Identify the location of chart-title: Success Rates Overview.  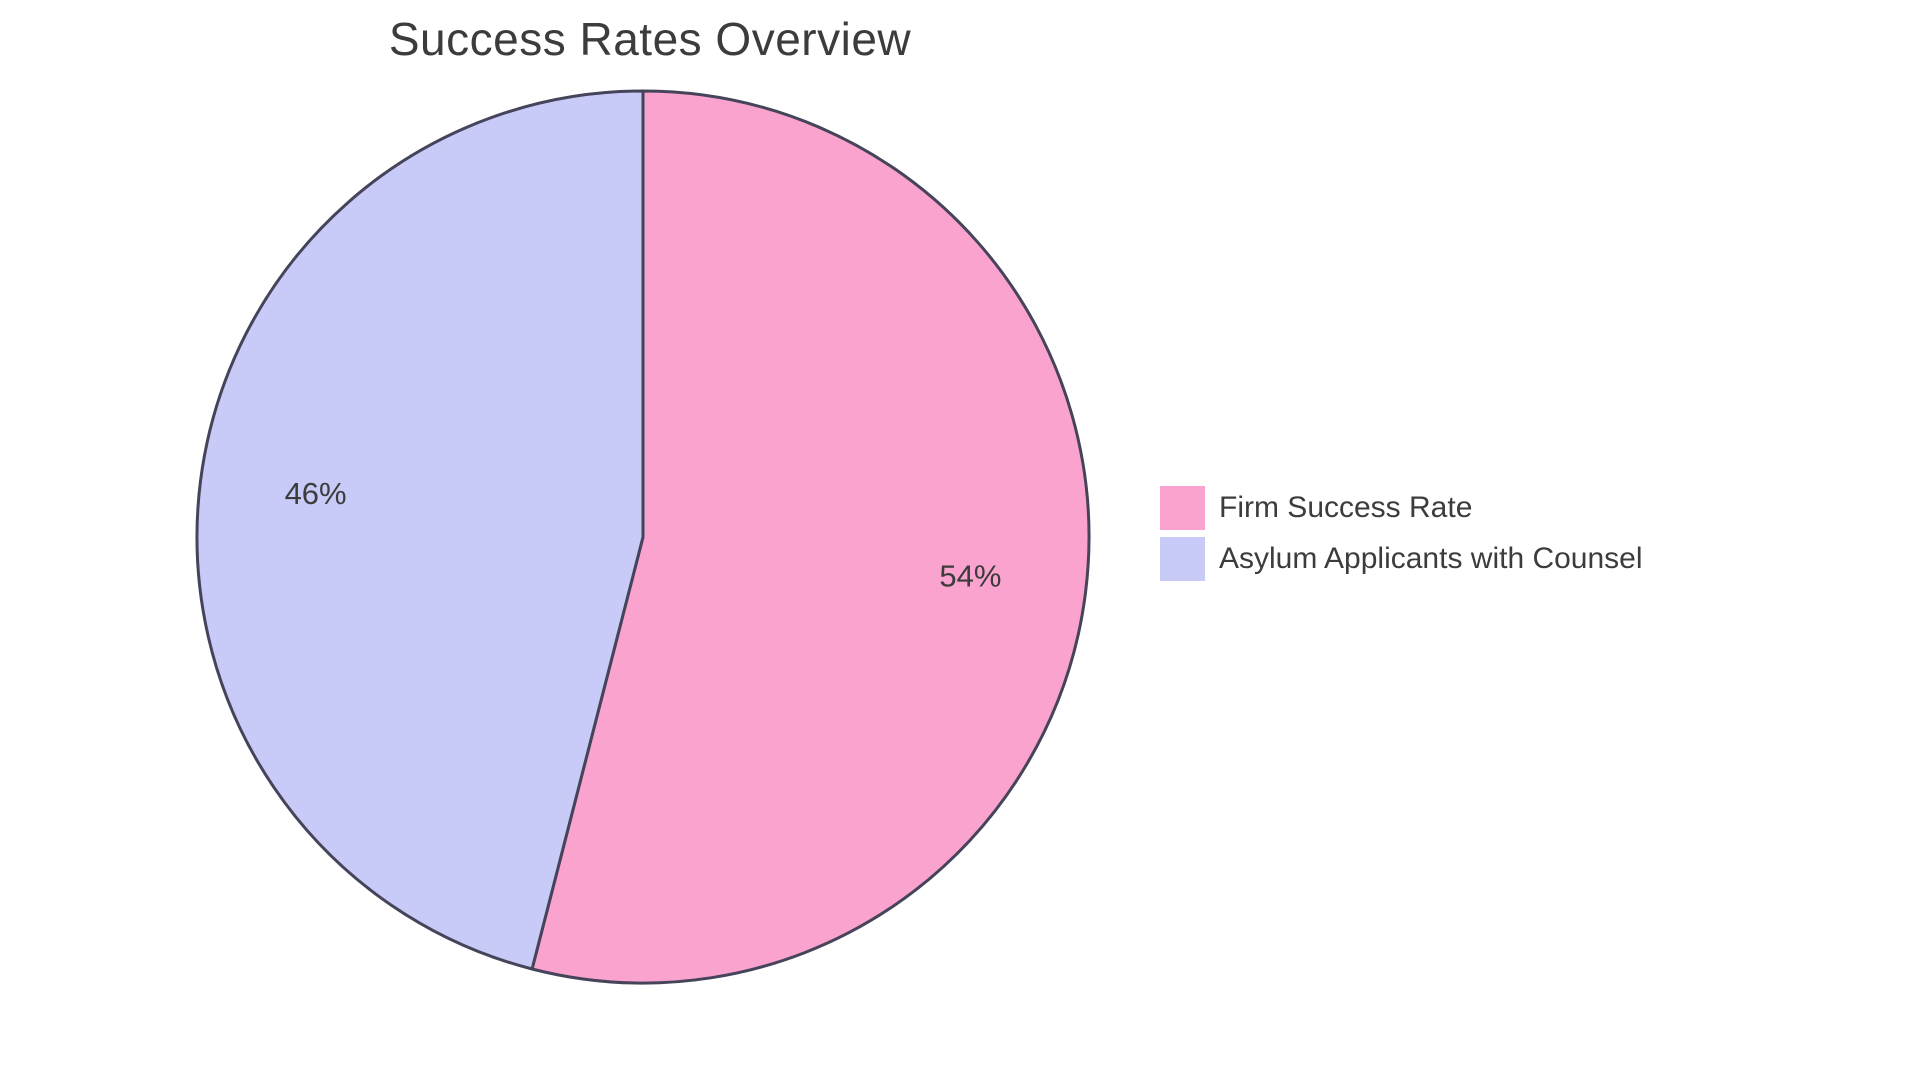
(650, 39).